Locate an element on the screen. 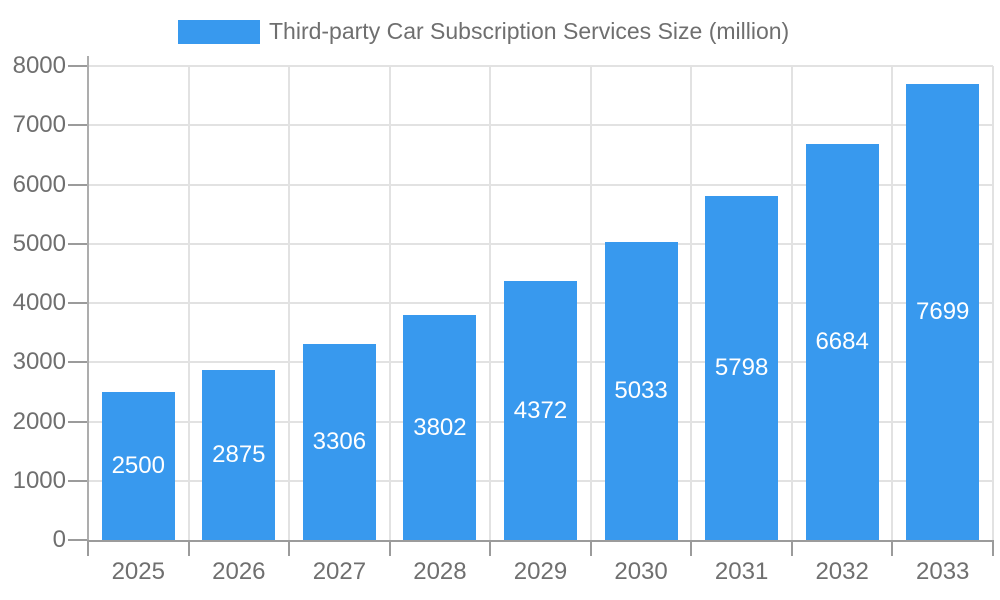 The width and height of the screenshot is (1000, 600). bar-value-label: 2875 is located at coordinates (239, 454).